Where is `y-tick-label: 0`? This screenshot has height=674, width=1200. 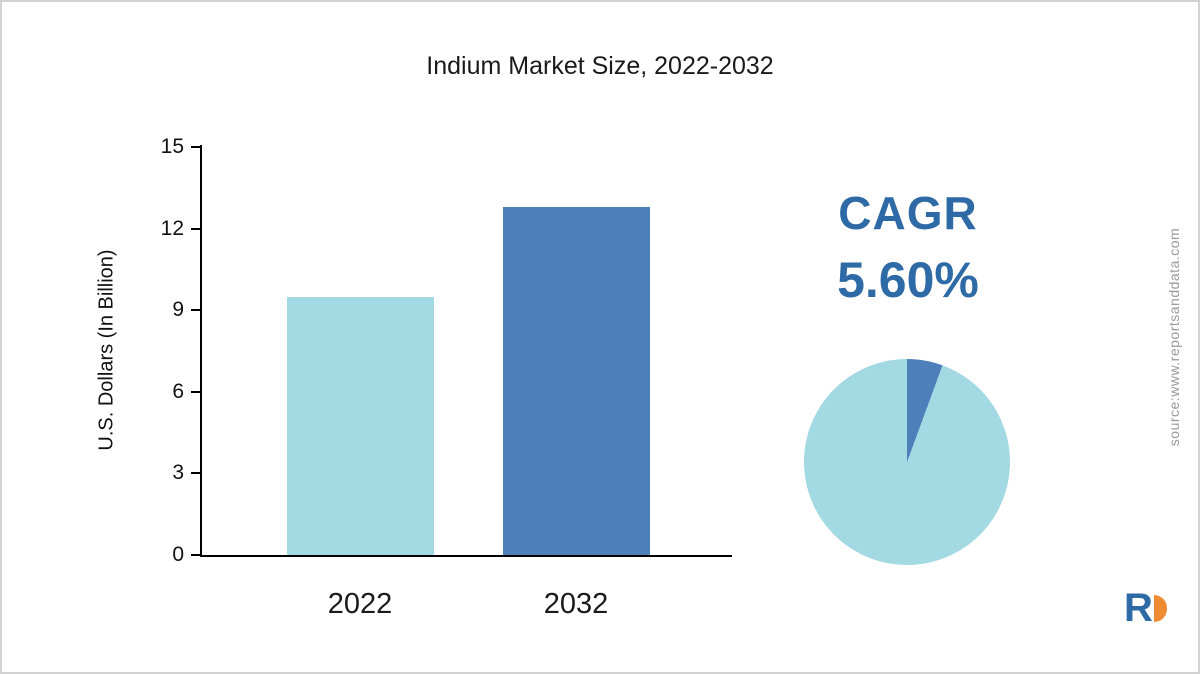 y-tick-label: 0 is located at coordinates (178, 554).